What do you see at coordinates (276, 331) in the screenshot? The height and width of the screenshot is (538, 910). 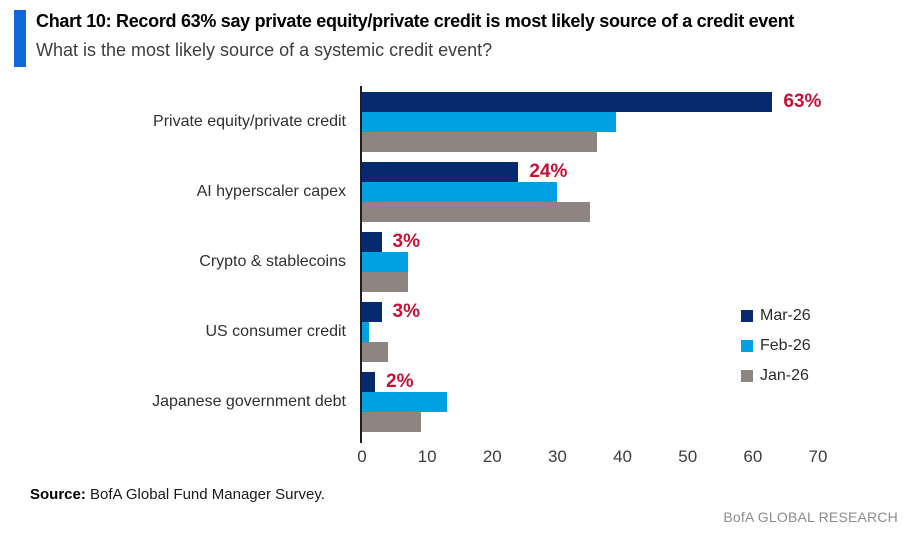 I see `category-label: US consumer credit` at bounding box center [276, 331].